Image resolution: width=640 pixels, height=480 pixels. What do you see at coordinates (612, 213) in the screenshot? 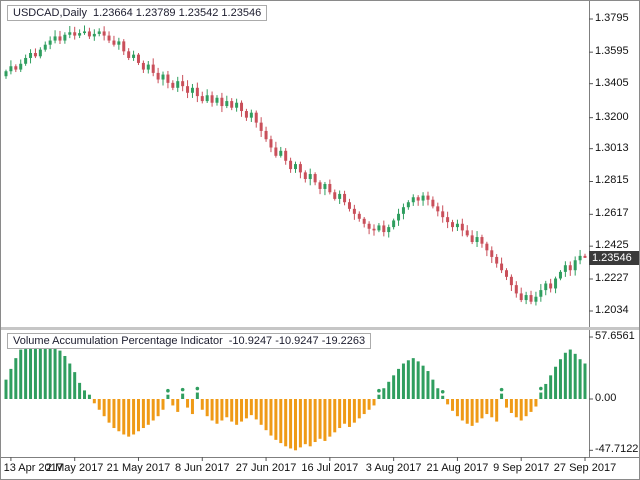
I see `price-tick-label: 1.2617` at bounding box center [612, 213].